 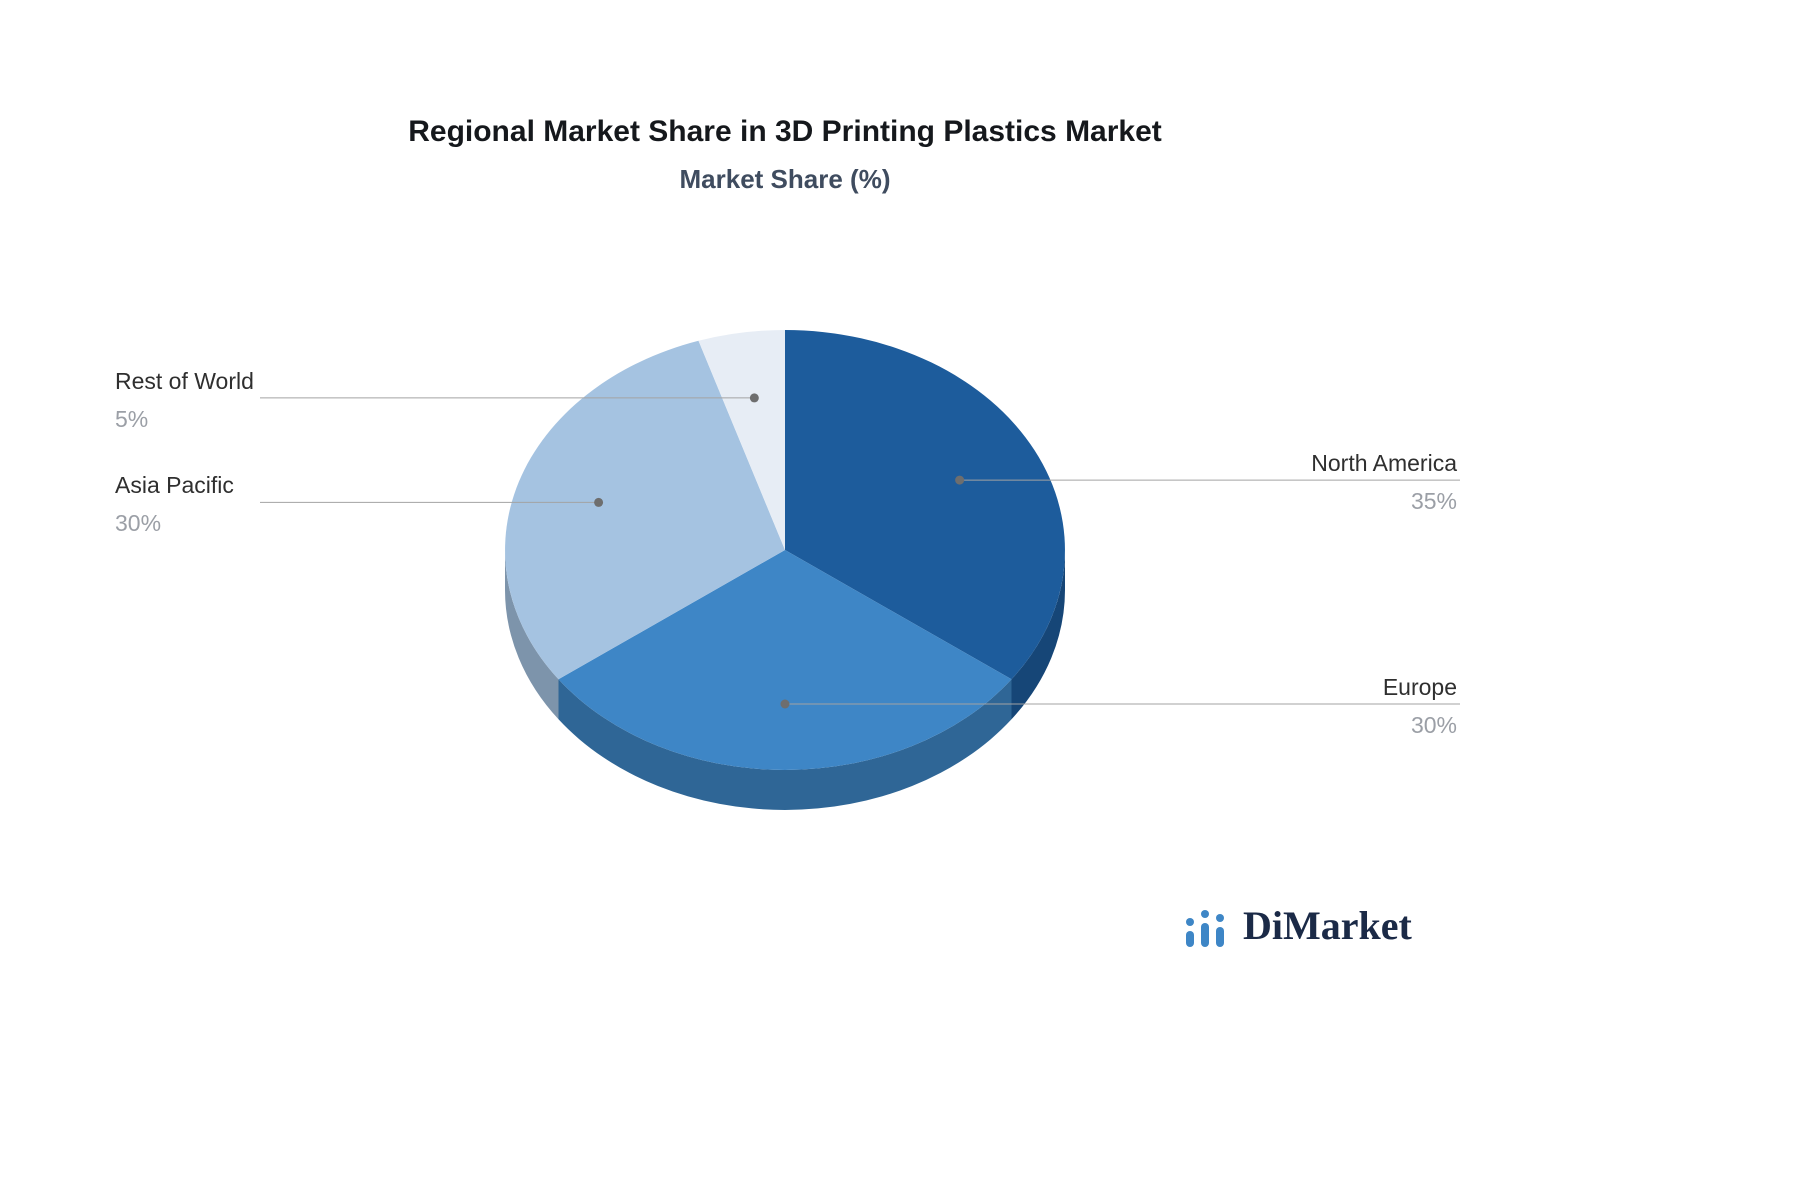 What do you see at coordinates (1384, 463) in the screenshot?
I see `slice-name: North America` at bounding box center [1384, 463].